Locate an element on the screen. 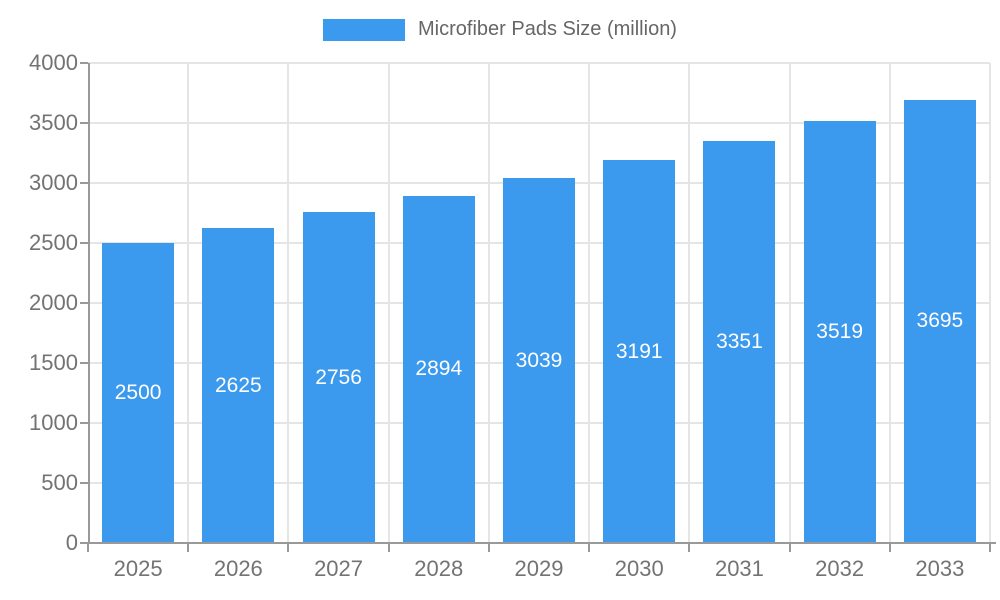 Image resolution: width=1000 pixels, height=600 pixels. bar: 2500 is located at coordinates (138, 393).